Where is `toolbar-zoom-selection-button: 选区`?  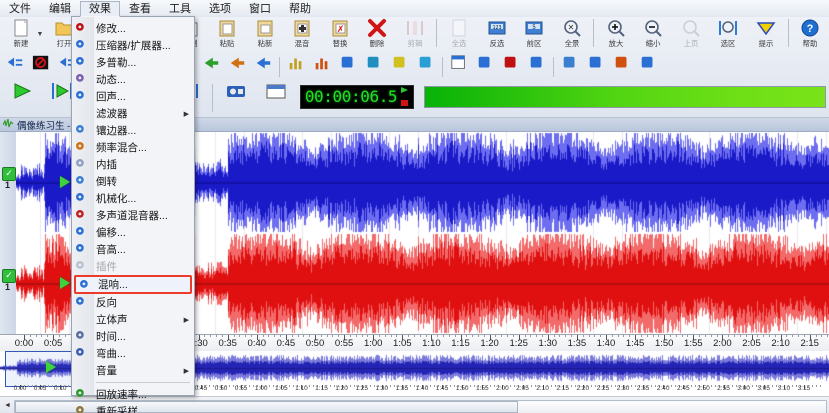 toolbar-zoom-selection-button: 选区 is located at coordinates (729, 34).